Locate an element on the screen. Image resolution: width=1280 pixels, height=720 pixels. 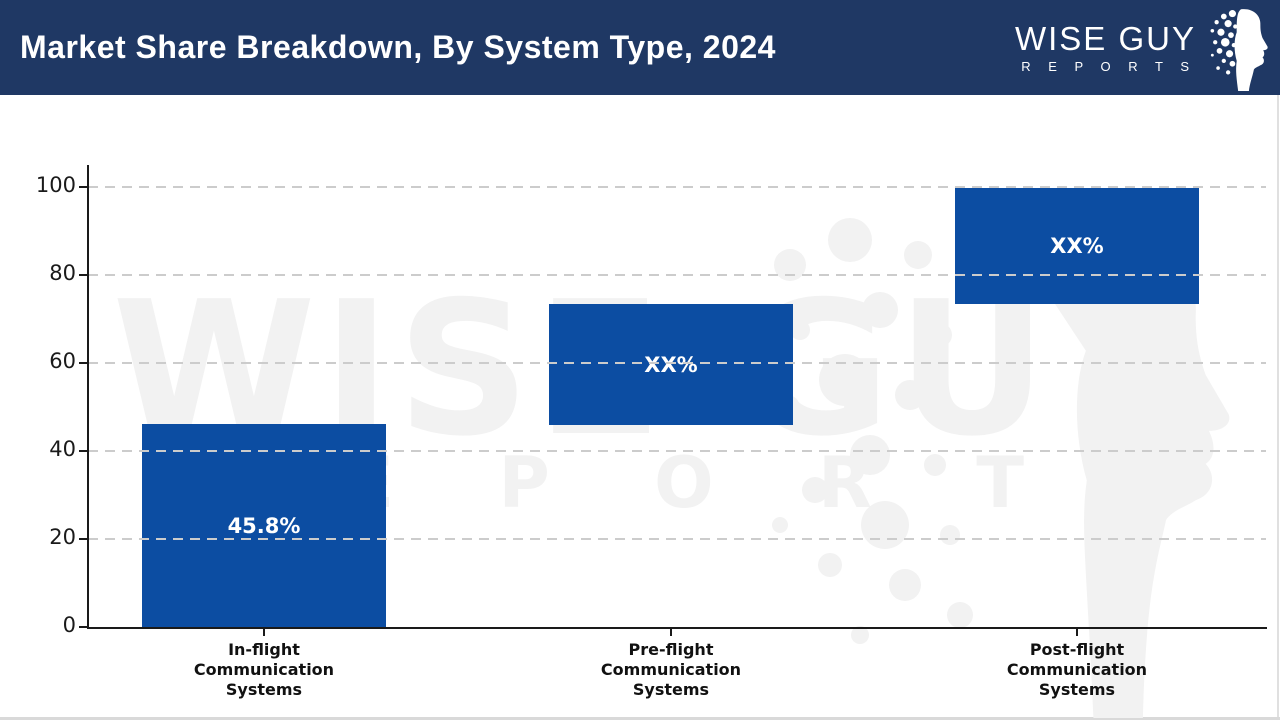
right-edge-line is located at coordinates (1278, 406).